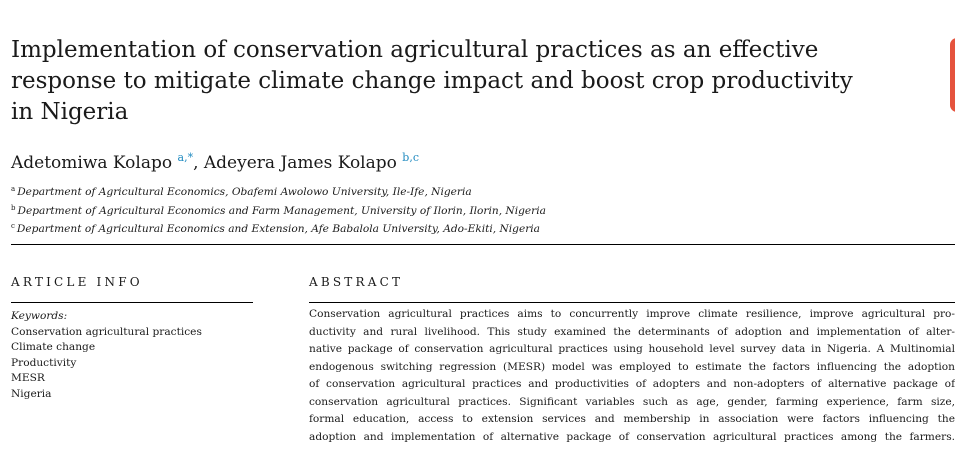 This screenshot has height=453, width=955. Describe the element at coordinates (13, 189) in the screenshot. I see `affiliation-mark: a` at that location.